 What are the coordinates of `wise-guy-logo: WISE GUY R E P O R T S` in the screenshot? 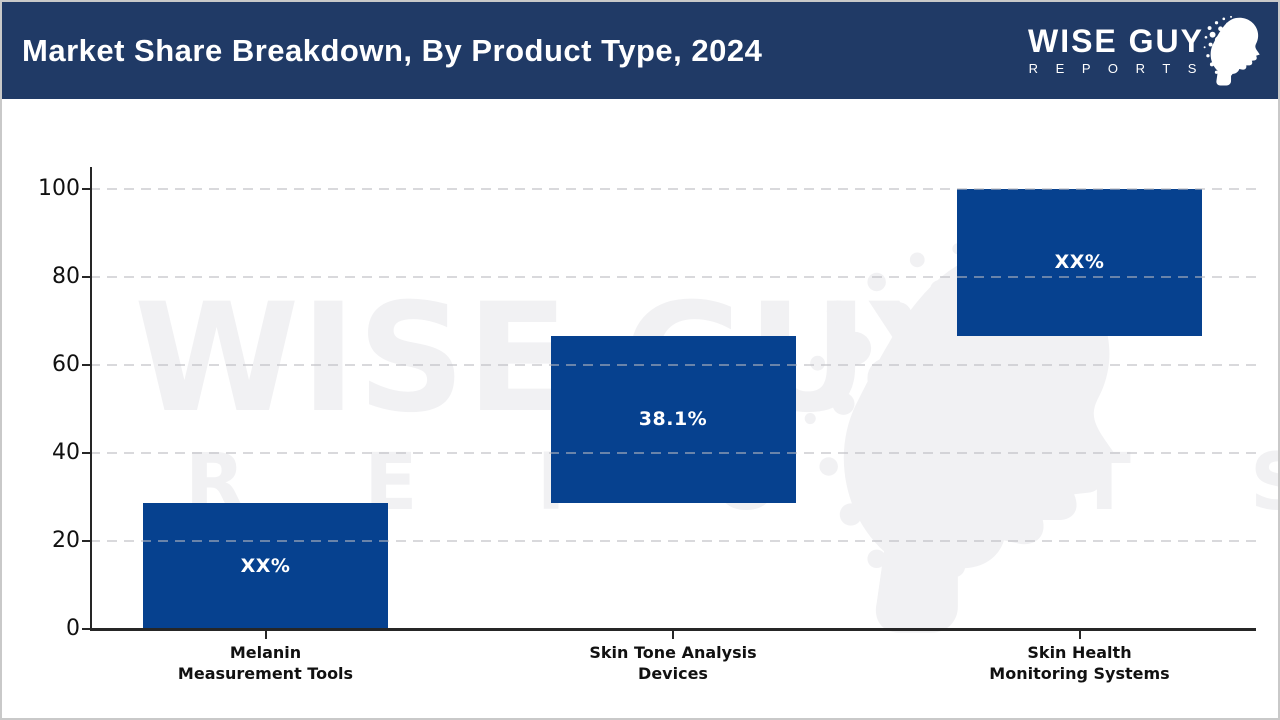 It's located at (1148, 50).